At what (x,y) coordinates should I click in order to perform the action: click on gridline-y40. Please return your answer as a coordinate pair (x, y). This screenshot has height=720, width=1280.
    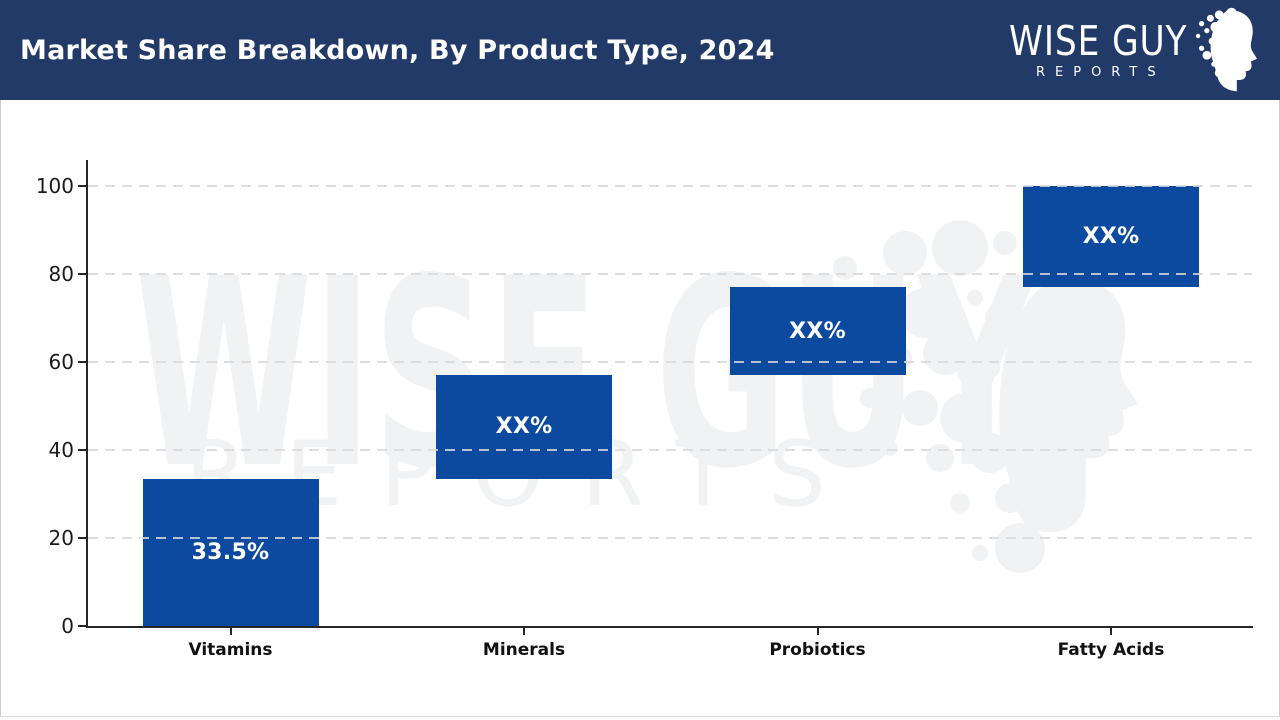
    Looking at the image, I should click on (670, 450).